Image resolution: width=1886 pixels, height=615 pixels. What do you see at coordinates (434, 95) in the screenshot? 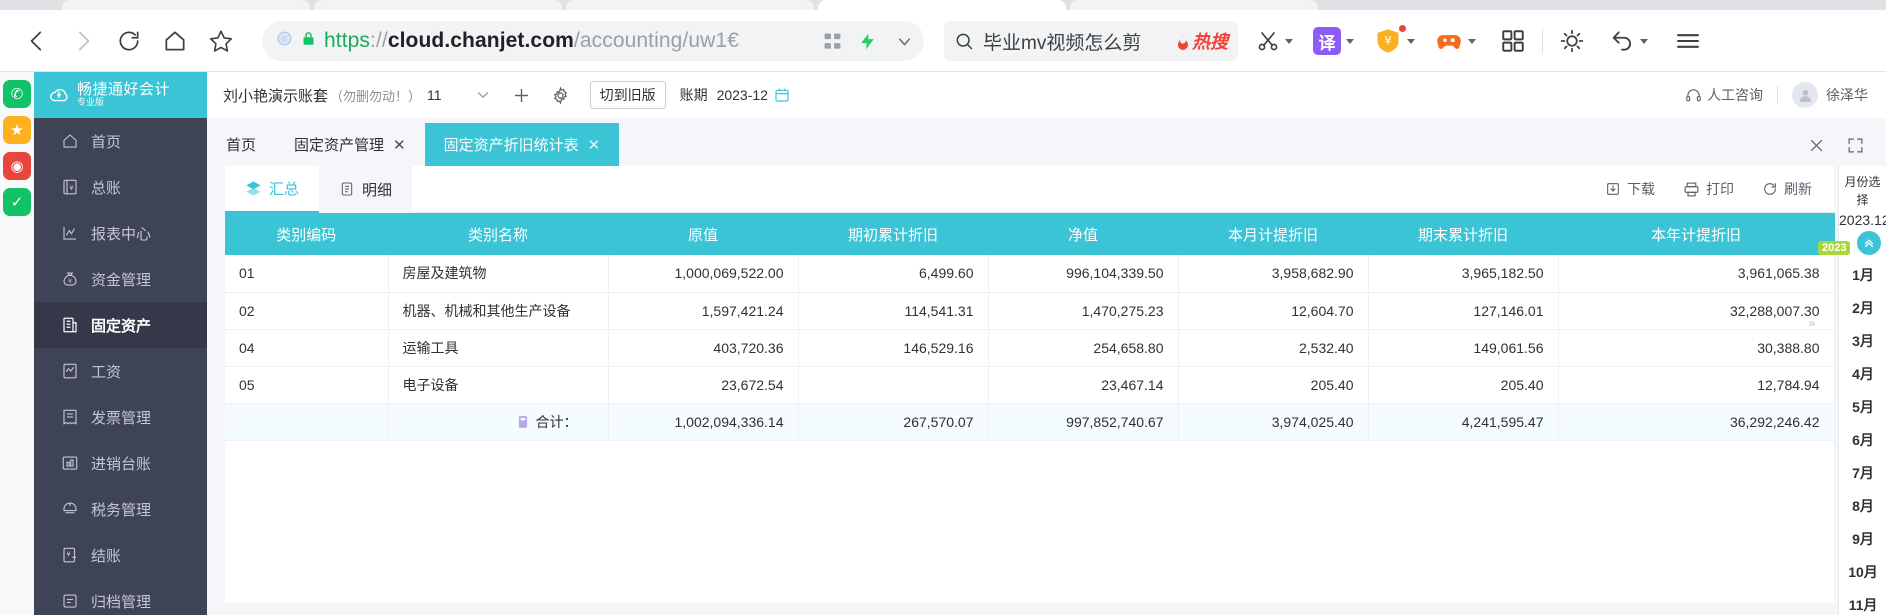
I see `account-book-number: 11` at bounding box center [434, 95].